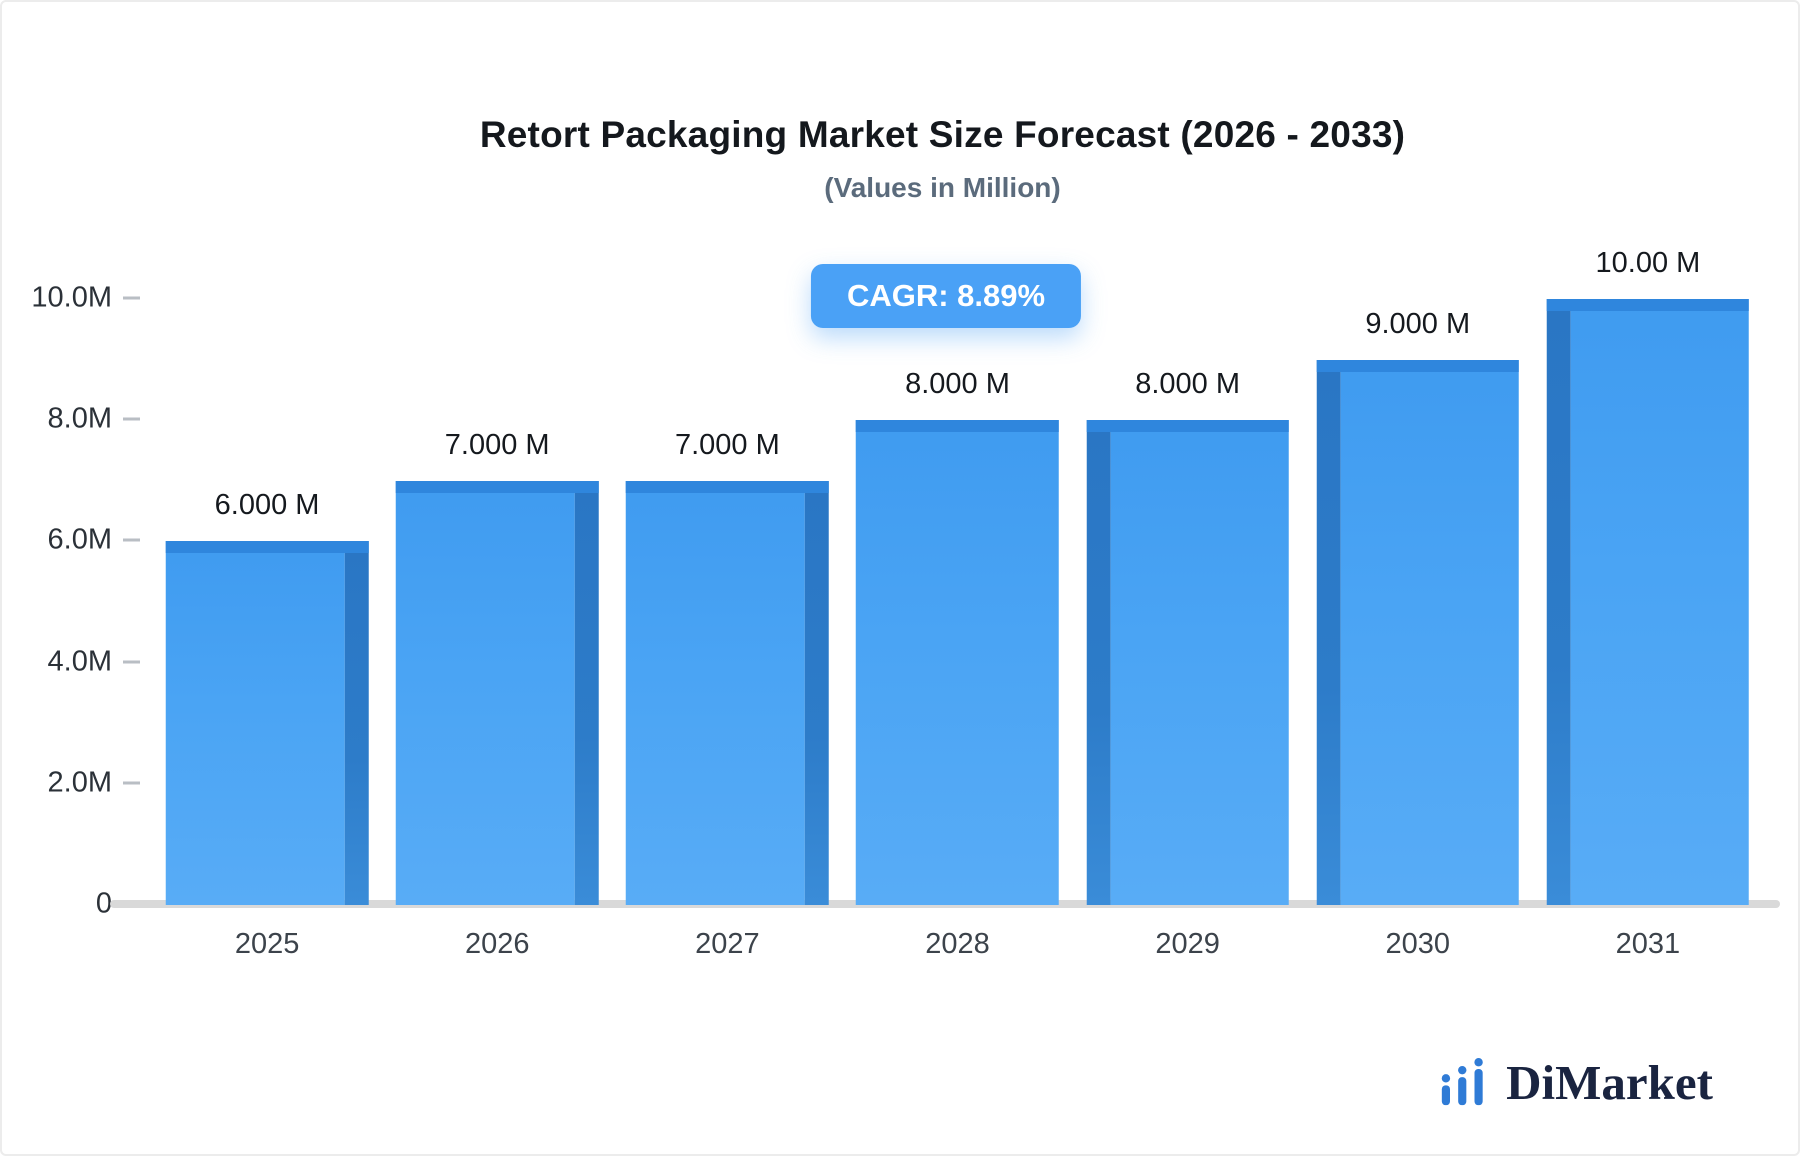 The image size is (1800, 1156). I want to click on y-tick: 2.0M, so click(94, 782).